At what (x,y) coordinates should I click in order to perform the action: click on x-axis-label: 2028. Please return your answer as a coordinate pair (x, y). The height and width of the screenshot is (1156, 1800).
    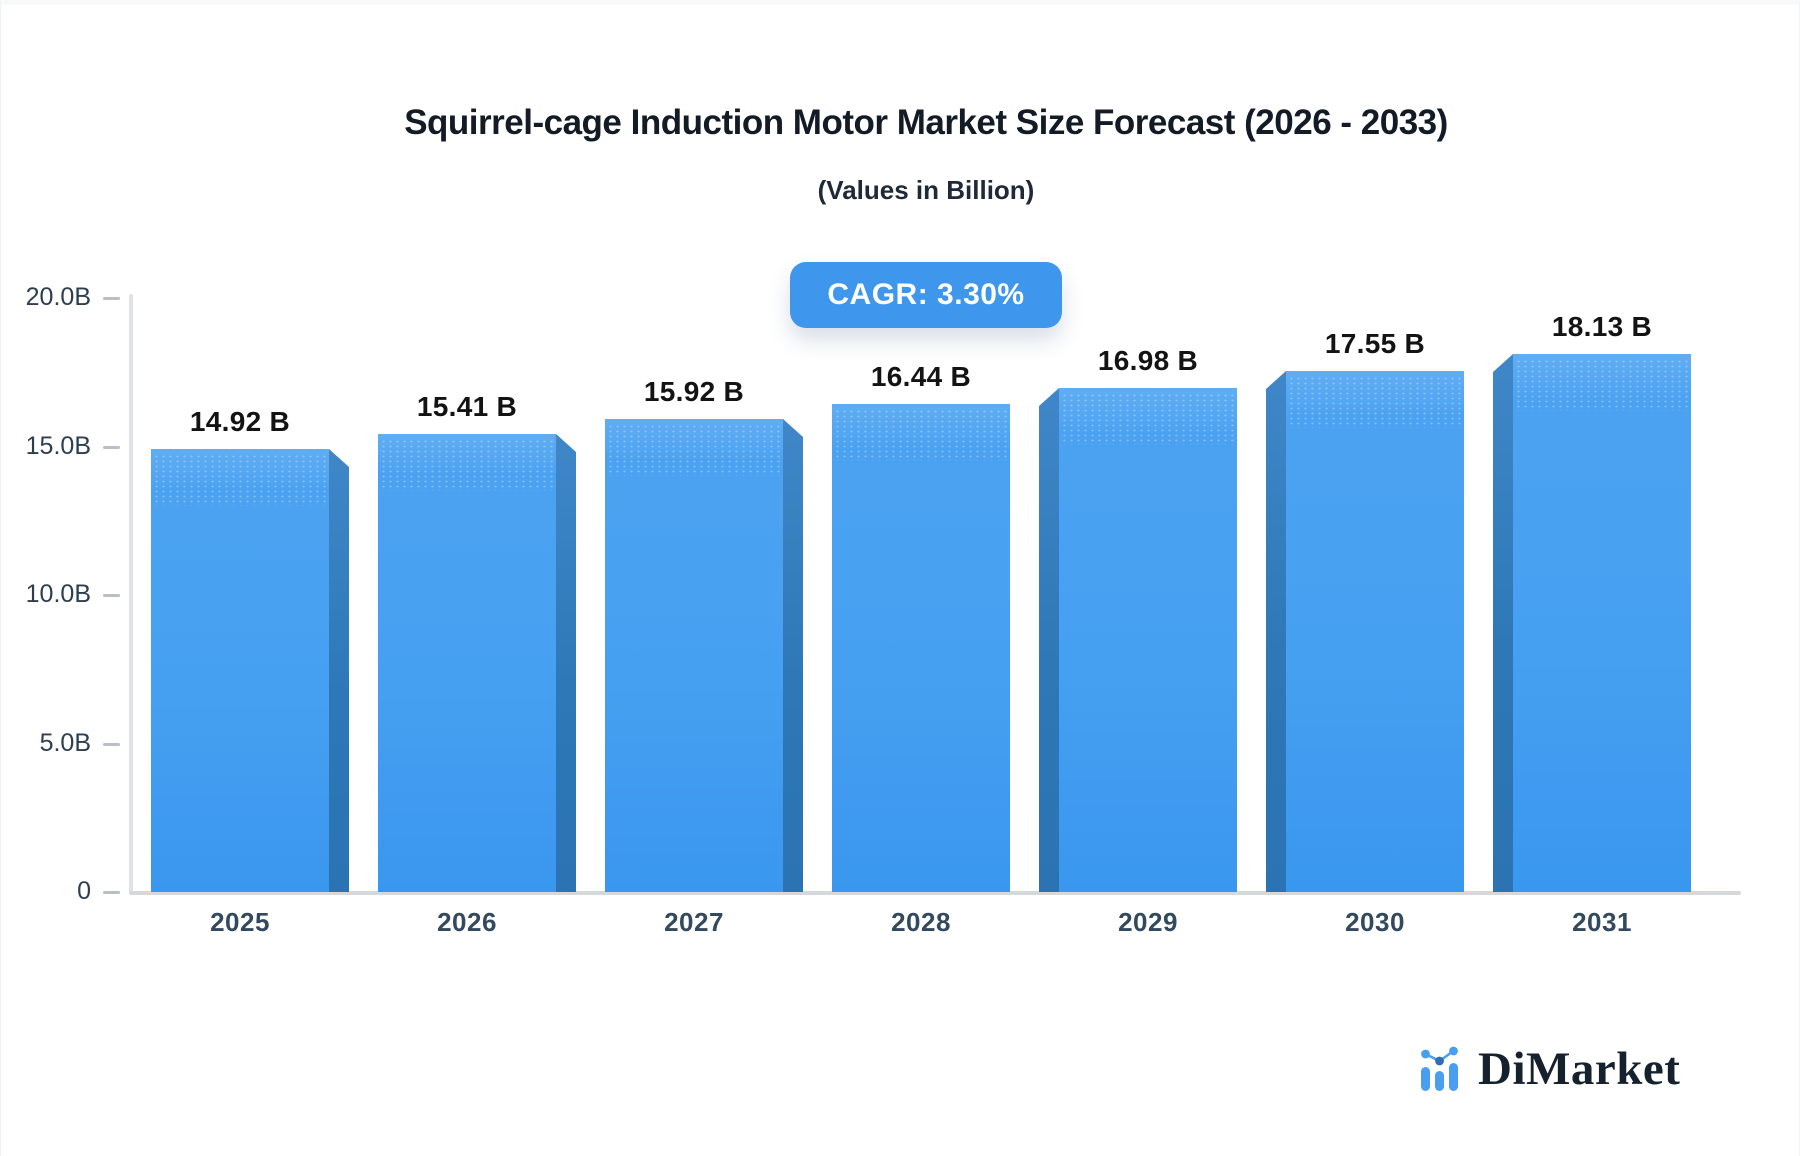
    Looking at the image, I should click on (921, 922).